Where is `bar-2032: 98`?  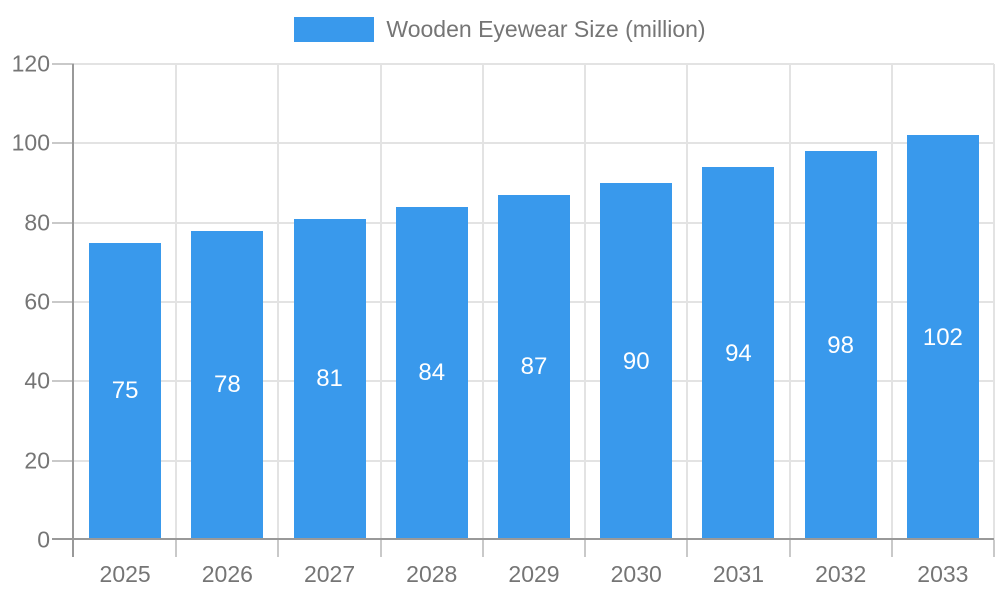 bar-2032: 98 is located at coordinates (840, 345).